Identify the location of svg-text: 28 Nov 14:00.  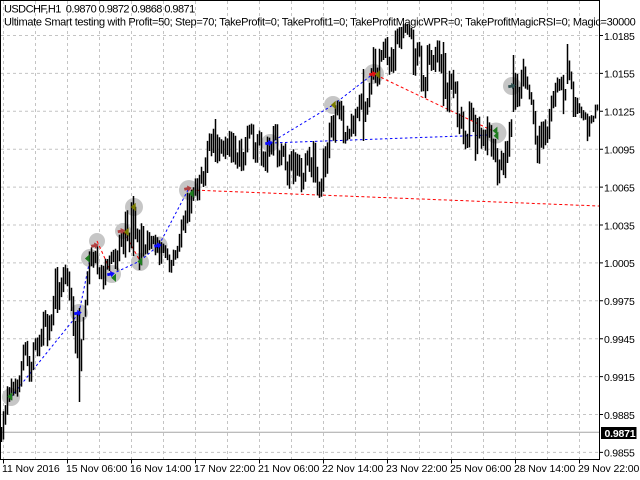
(545, 469).